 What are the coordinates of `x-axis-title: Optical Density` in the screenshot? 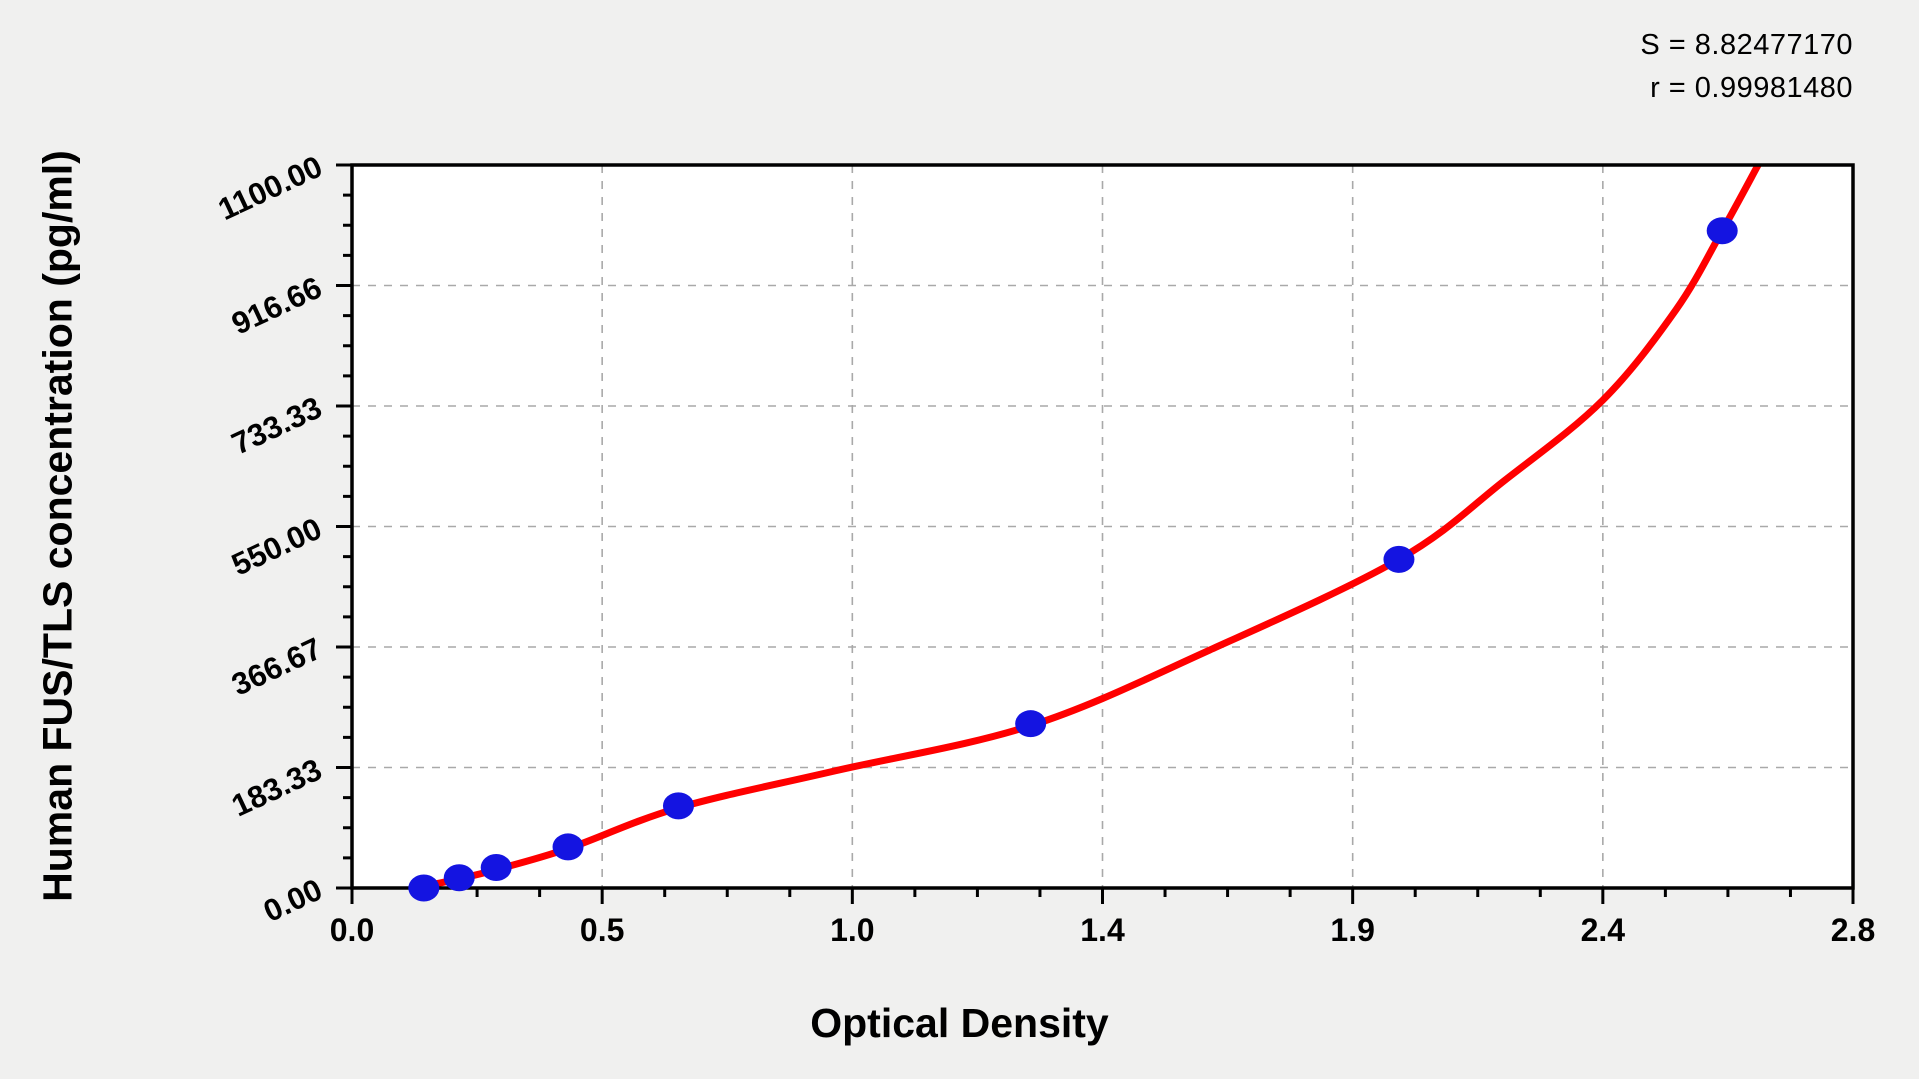 It's located at (959, 1023).